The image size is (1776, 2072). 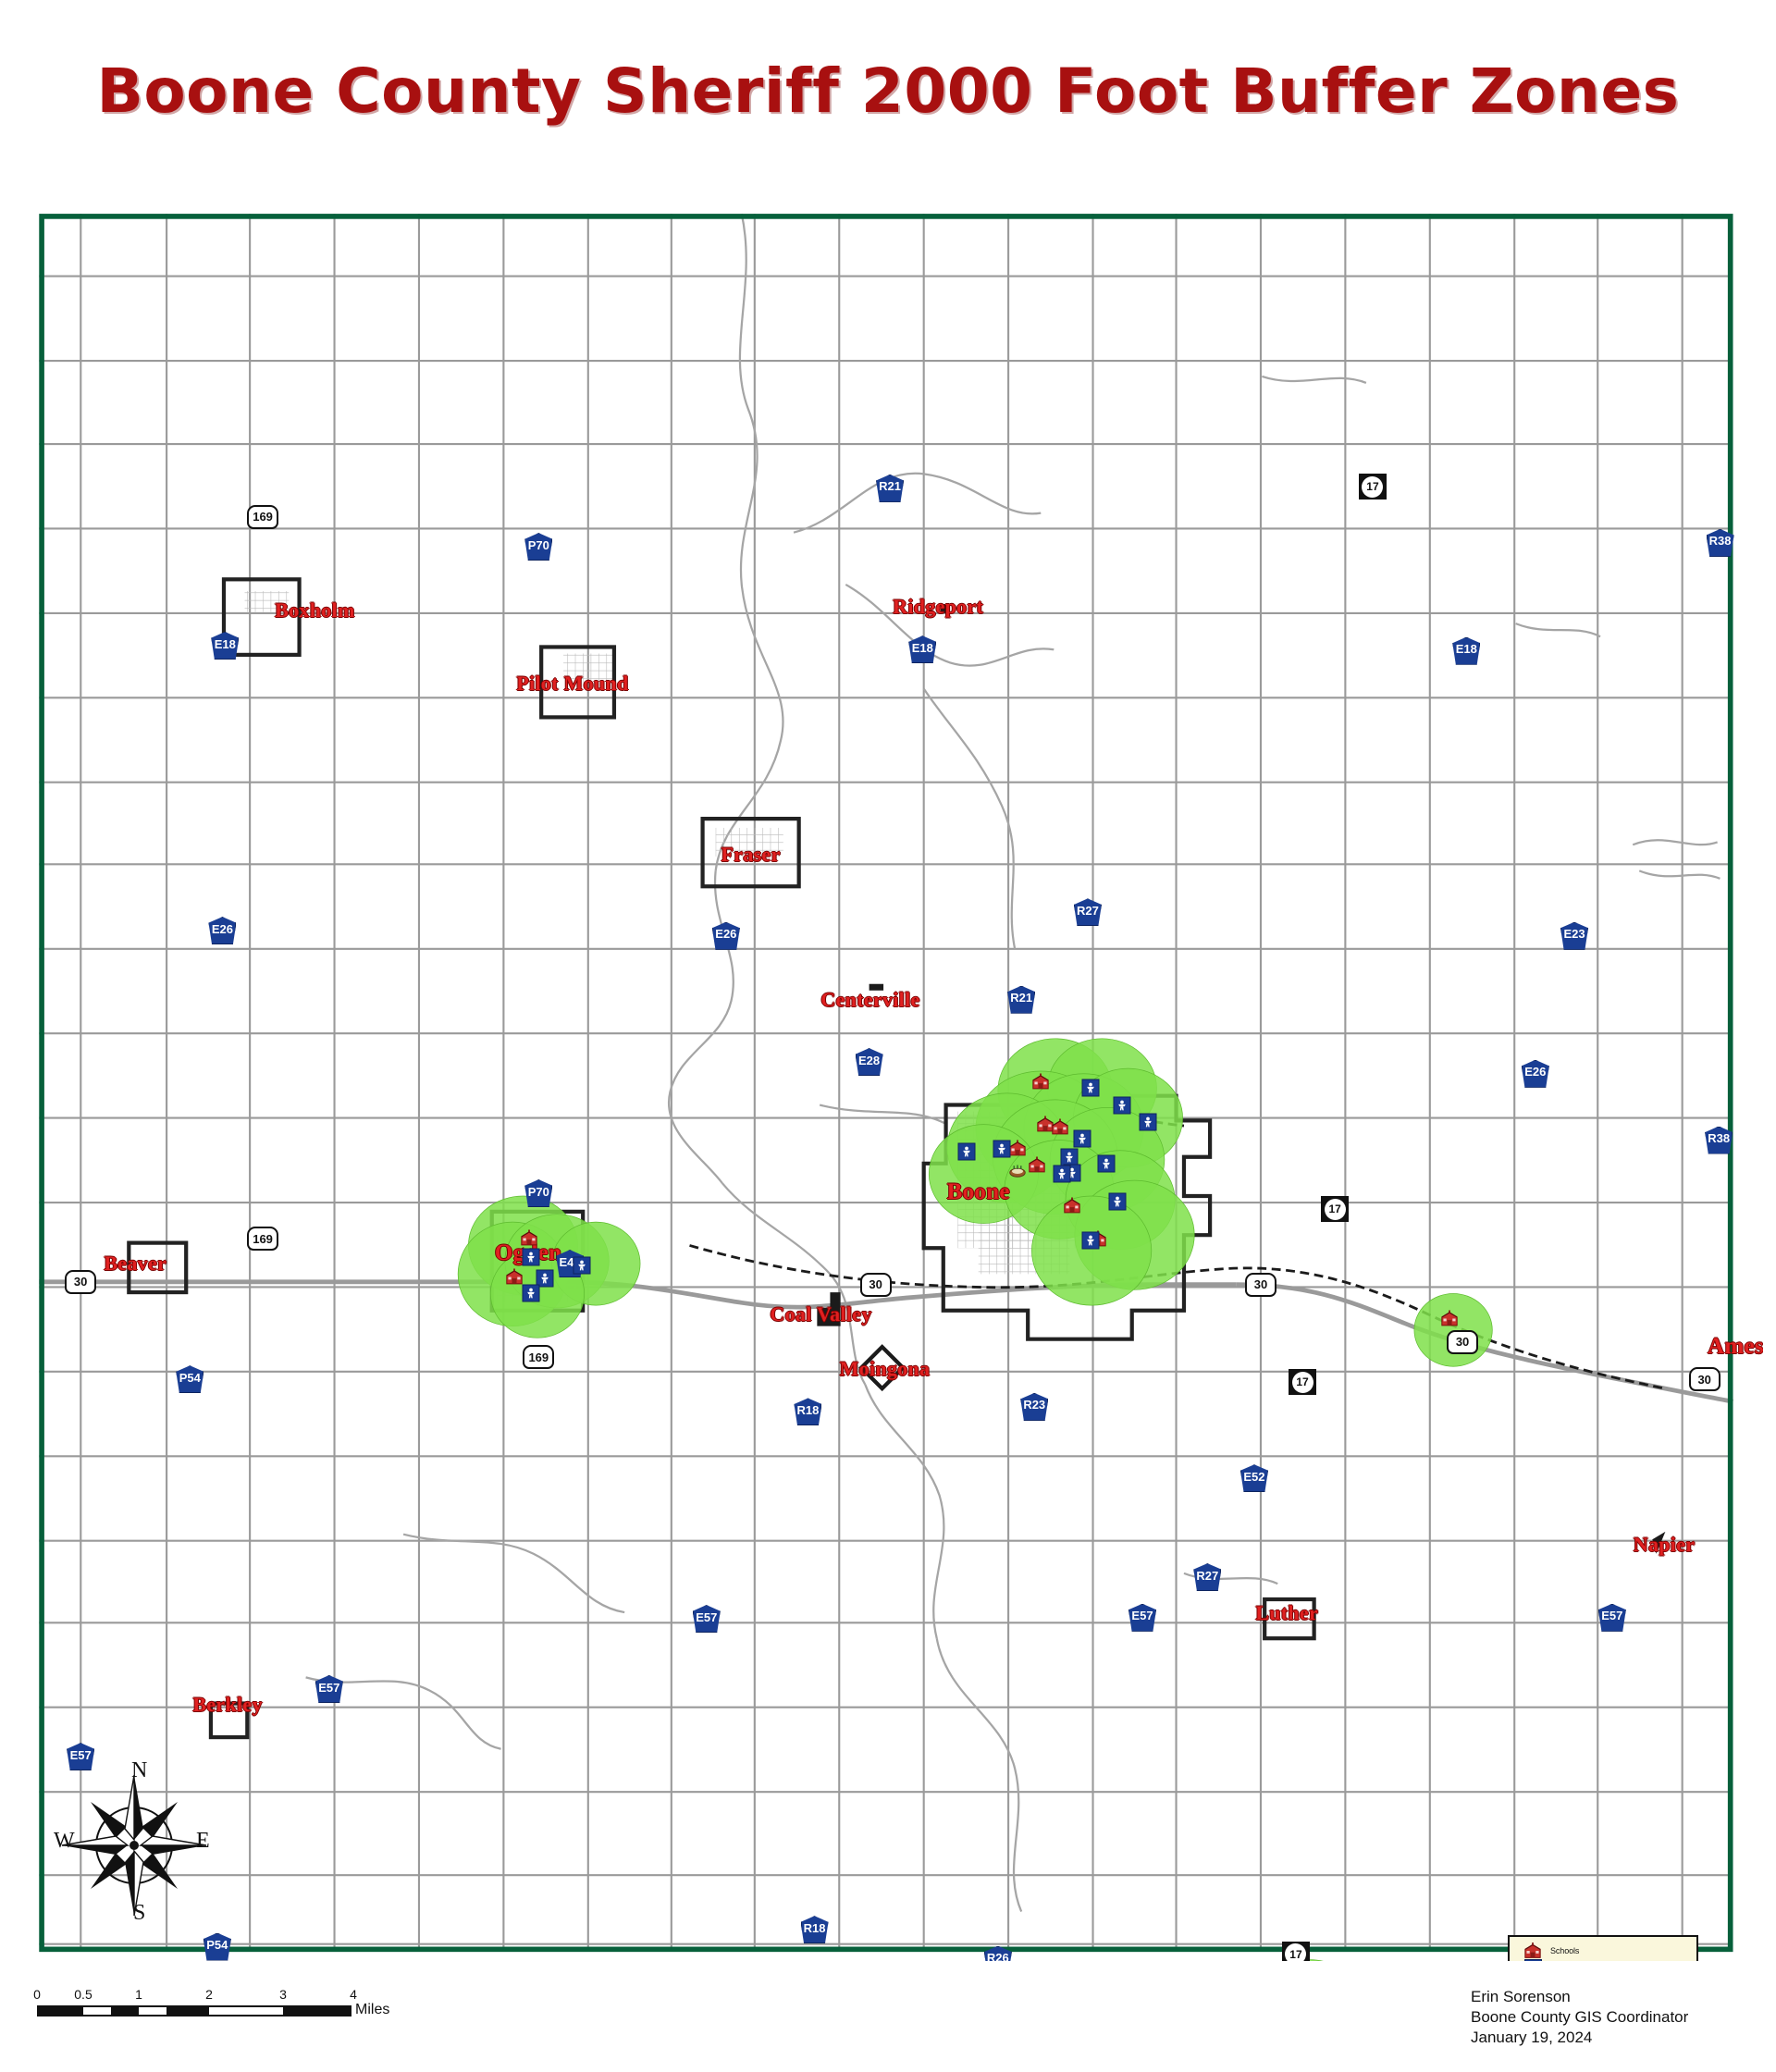 What do you see at coordinates (808, 1412) in the screenshot?
I see `county-route-shield-icon: R18` at bounding box center [808, 1412].